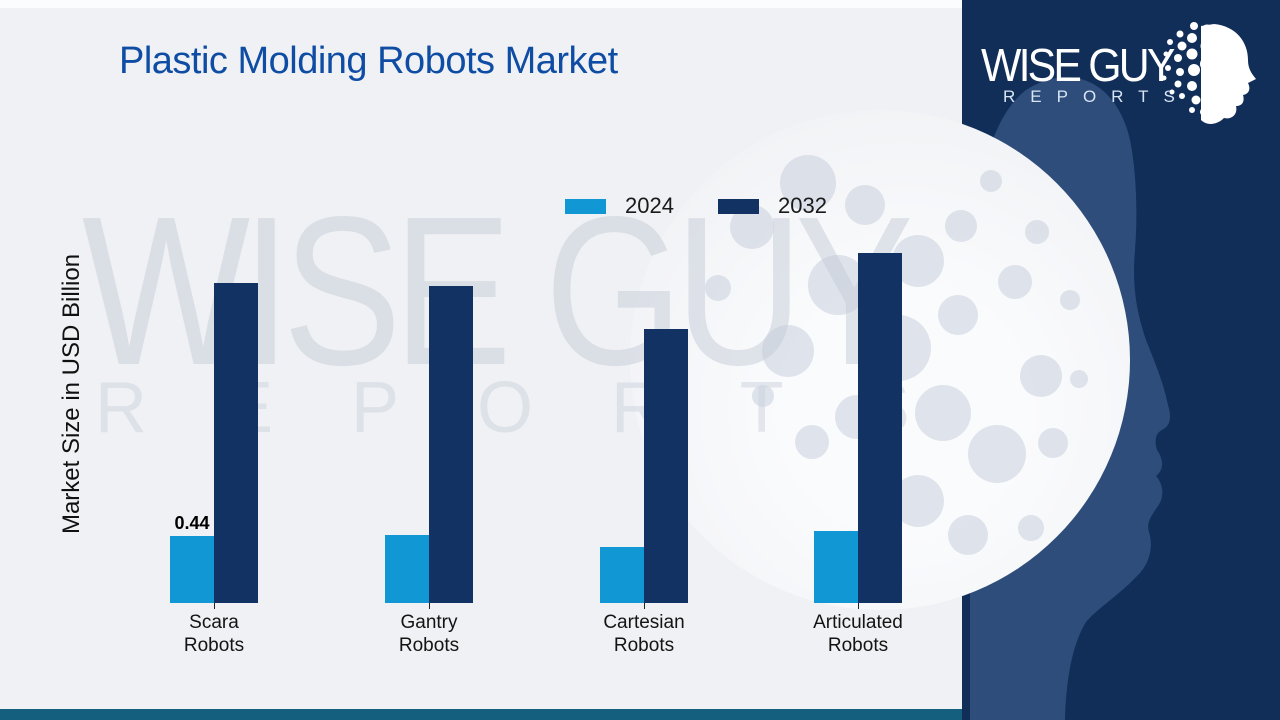  Describe the element at coordinates (429, 634) in the screenshot. I see `category-label: Gantry Robots` at that location.